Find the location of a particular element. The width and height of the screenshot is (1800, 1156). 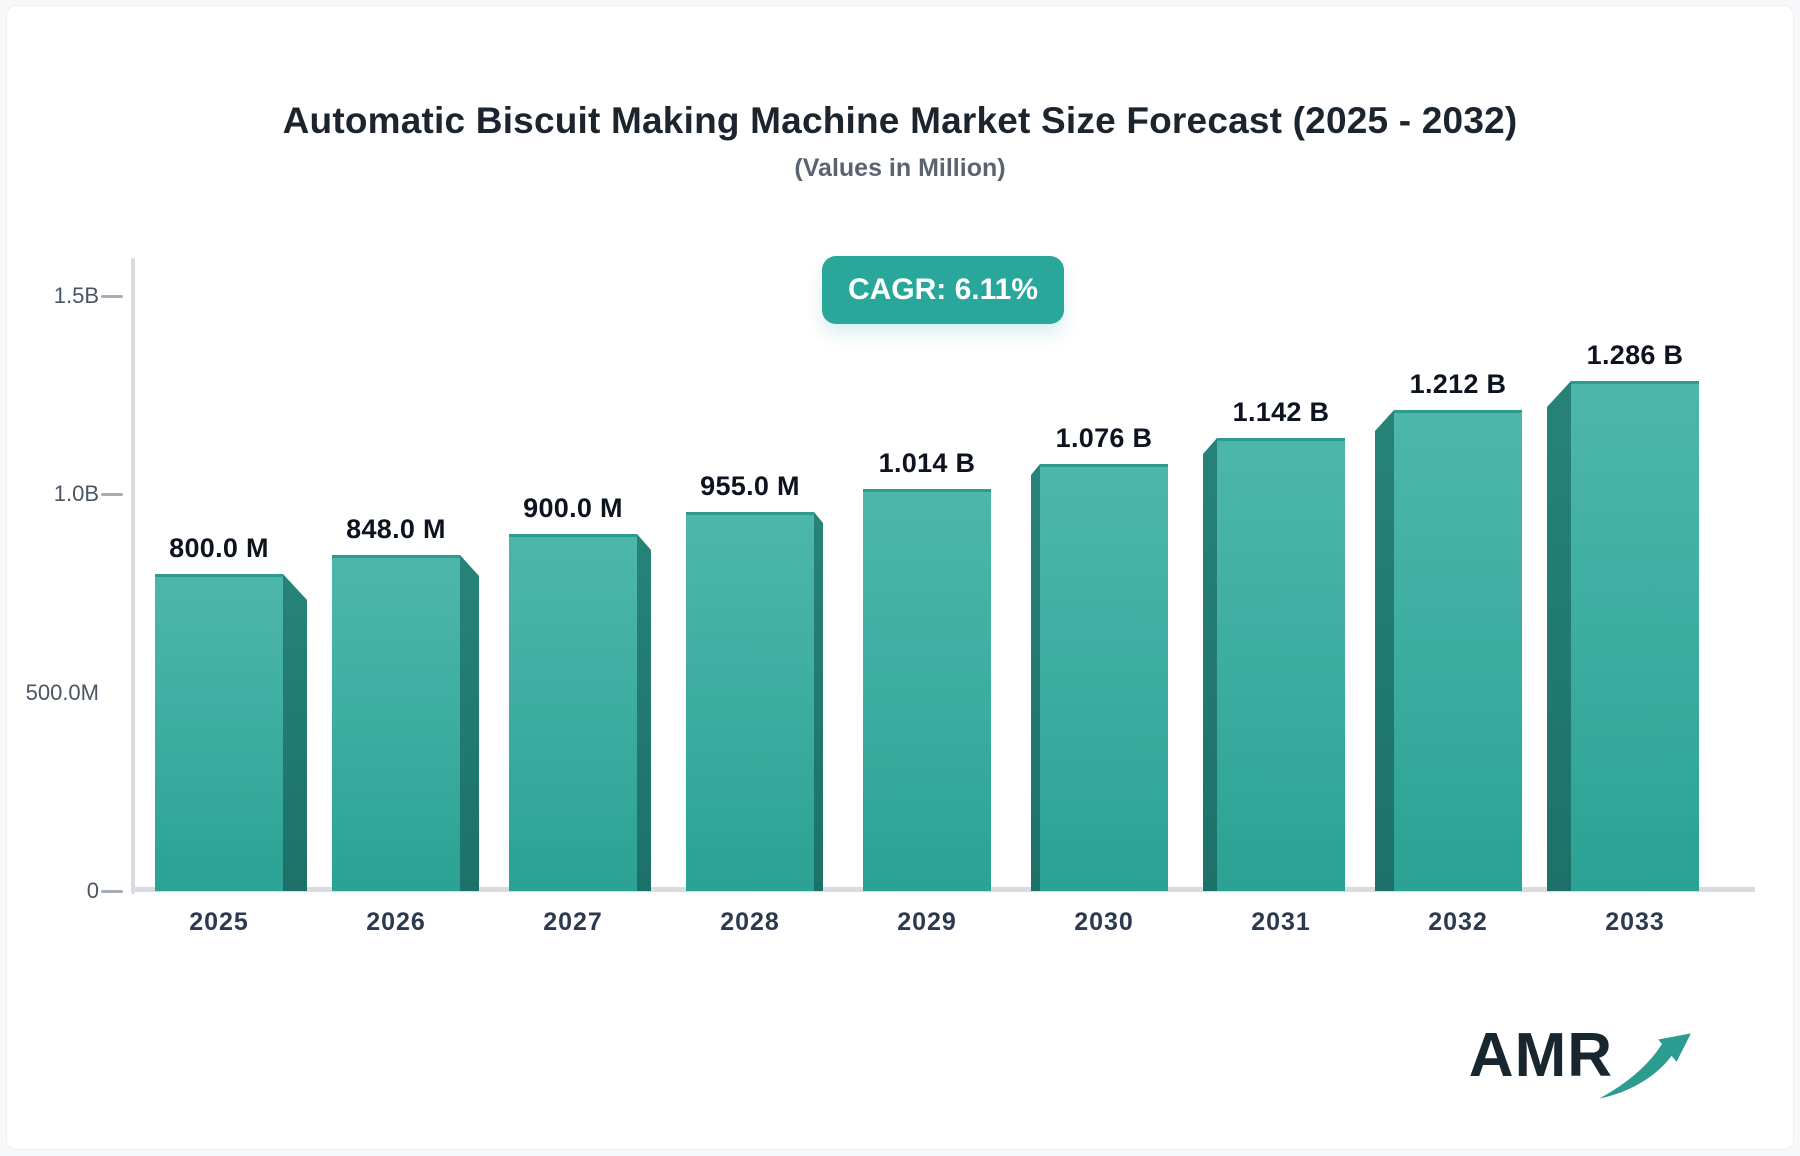

x-axis-label-2029: 2029 is located at coordinates (927, 922).